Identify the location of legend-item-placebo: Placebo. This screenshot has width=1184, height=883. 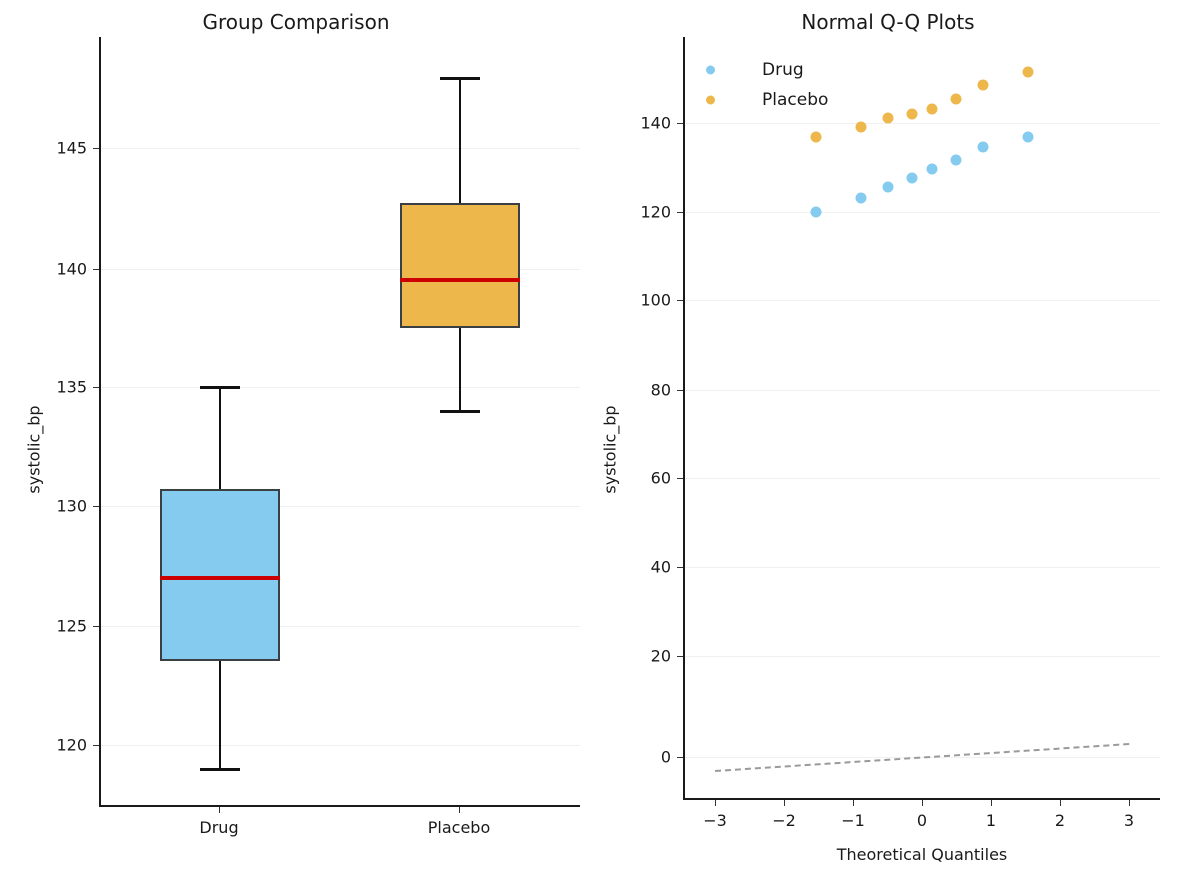
(806, 100).